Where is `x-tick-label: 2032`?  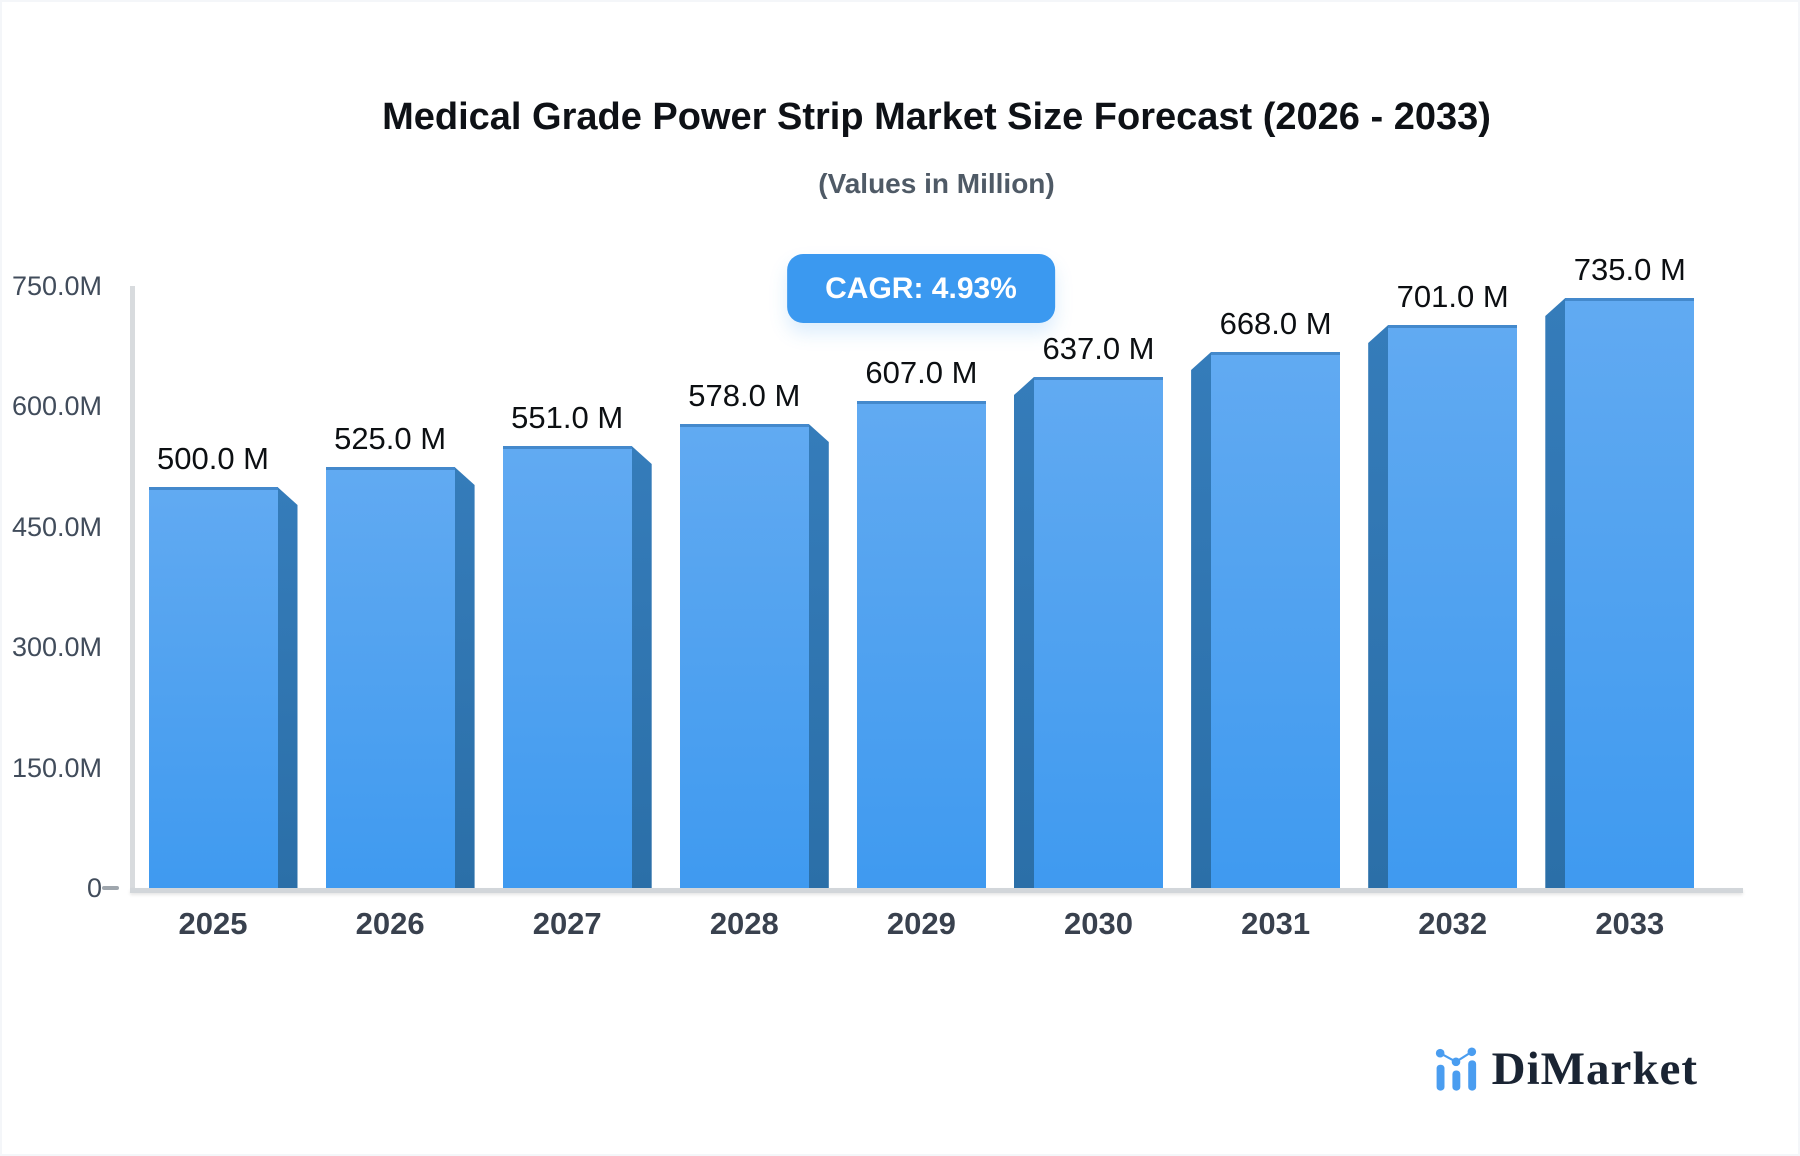 x-tick-label: 2032 is located at coordinates (1453, 923).